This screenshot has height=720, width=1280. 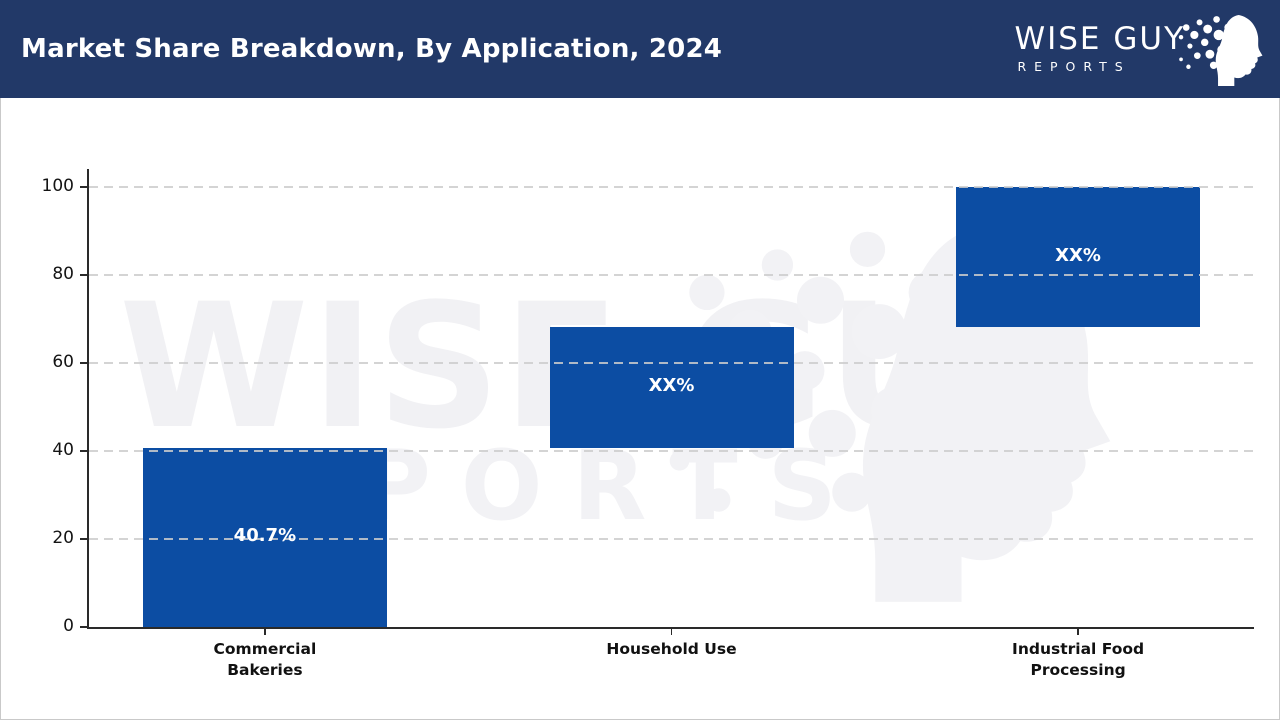 I want to click on y-tick-label: 20, so click(x=63, y=538).